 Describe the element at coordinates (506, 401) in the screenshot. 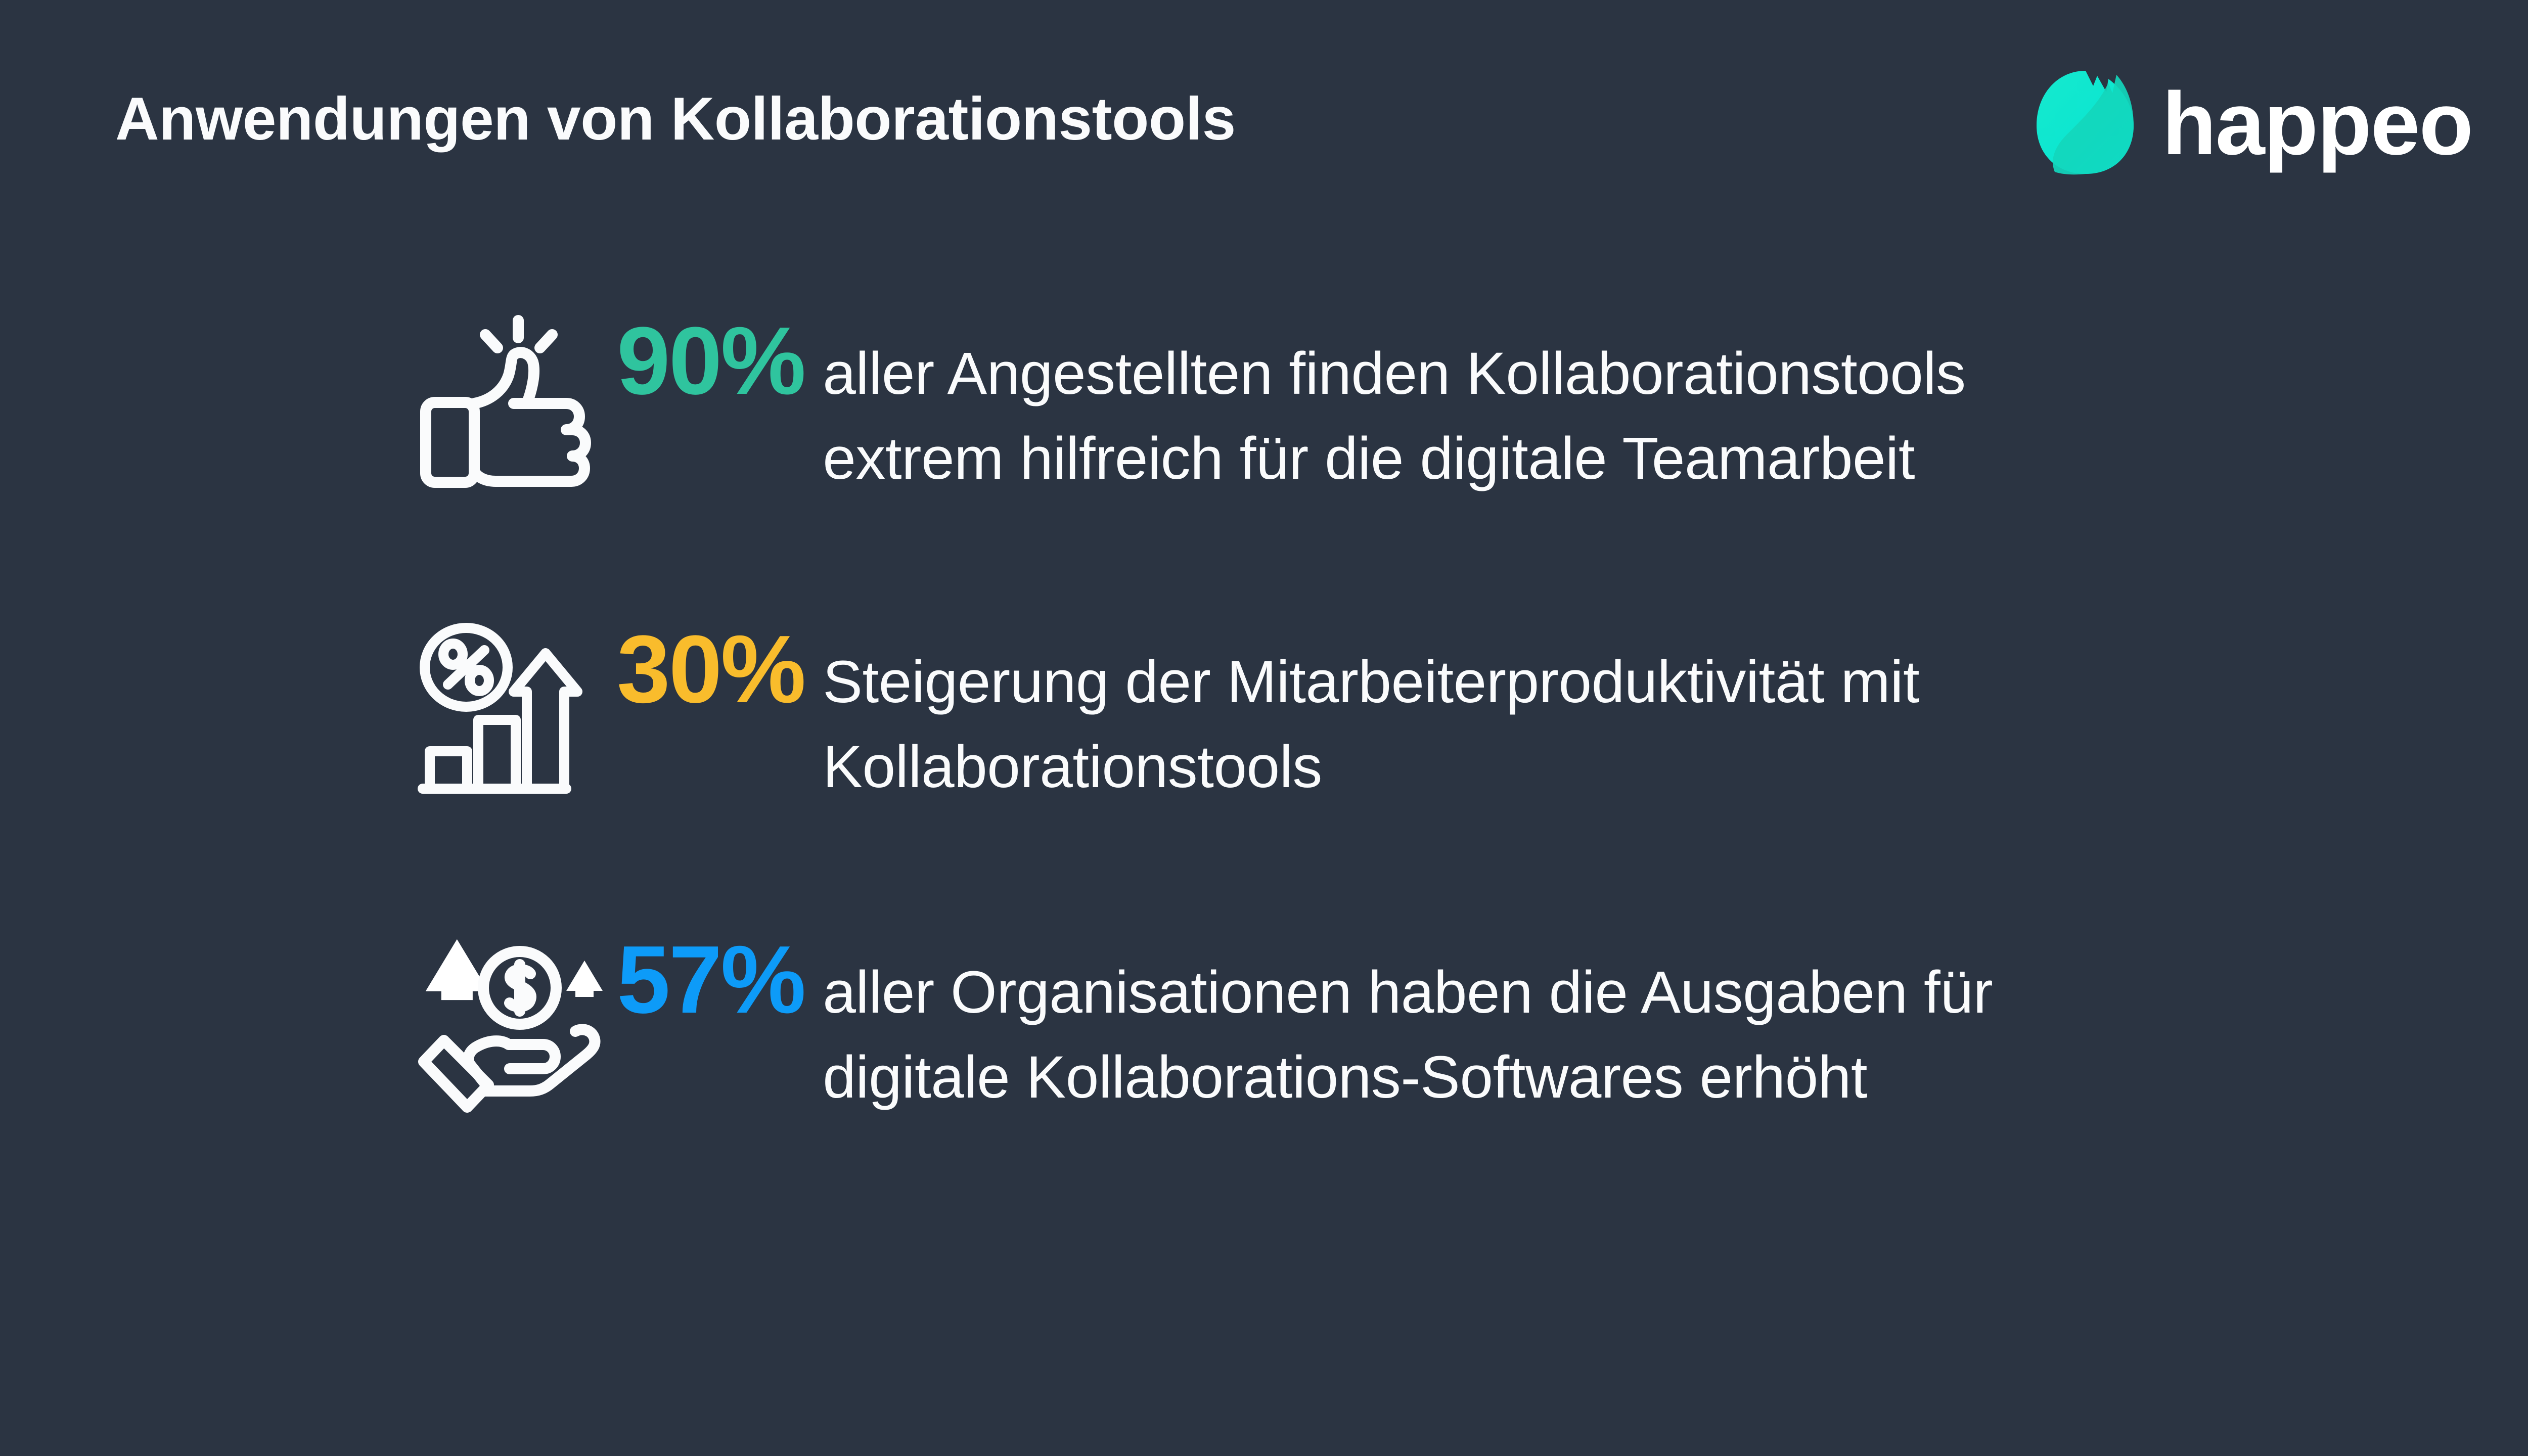

I see `thumbs-up-icon` at that location.